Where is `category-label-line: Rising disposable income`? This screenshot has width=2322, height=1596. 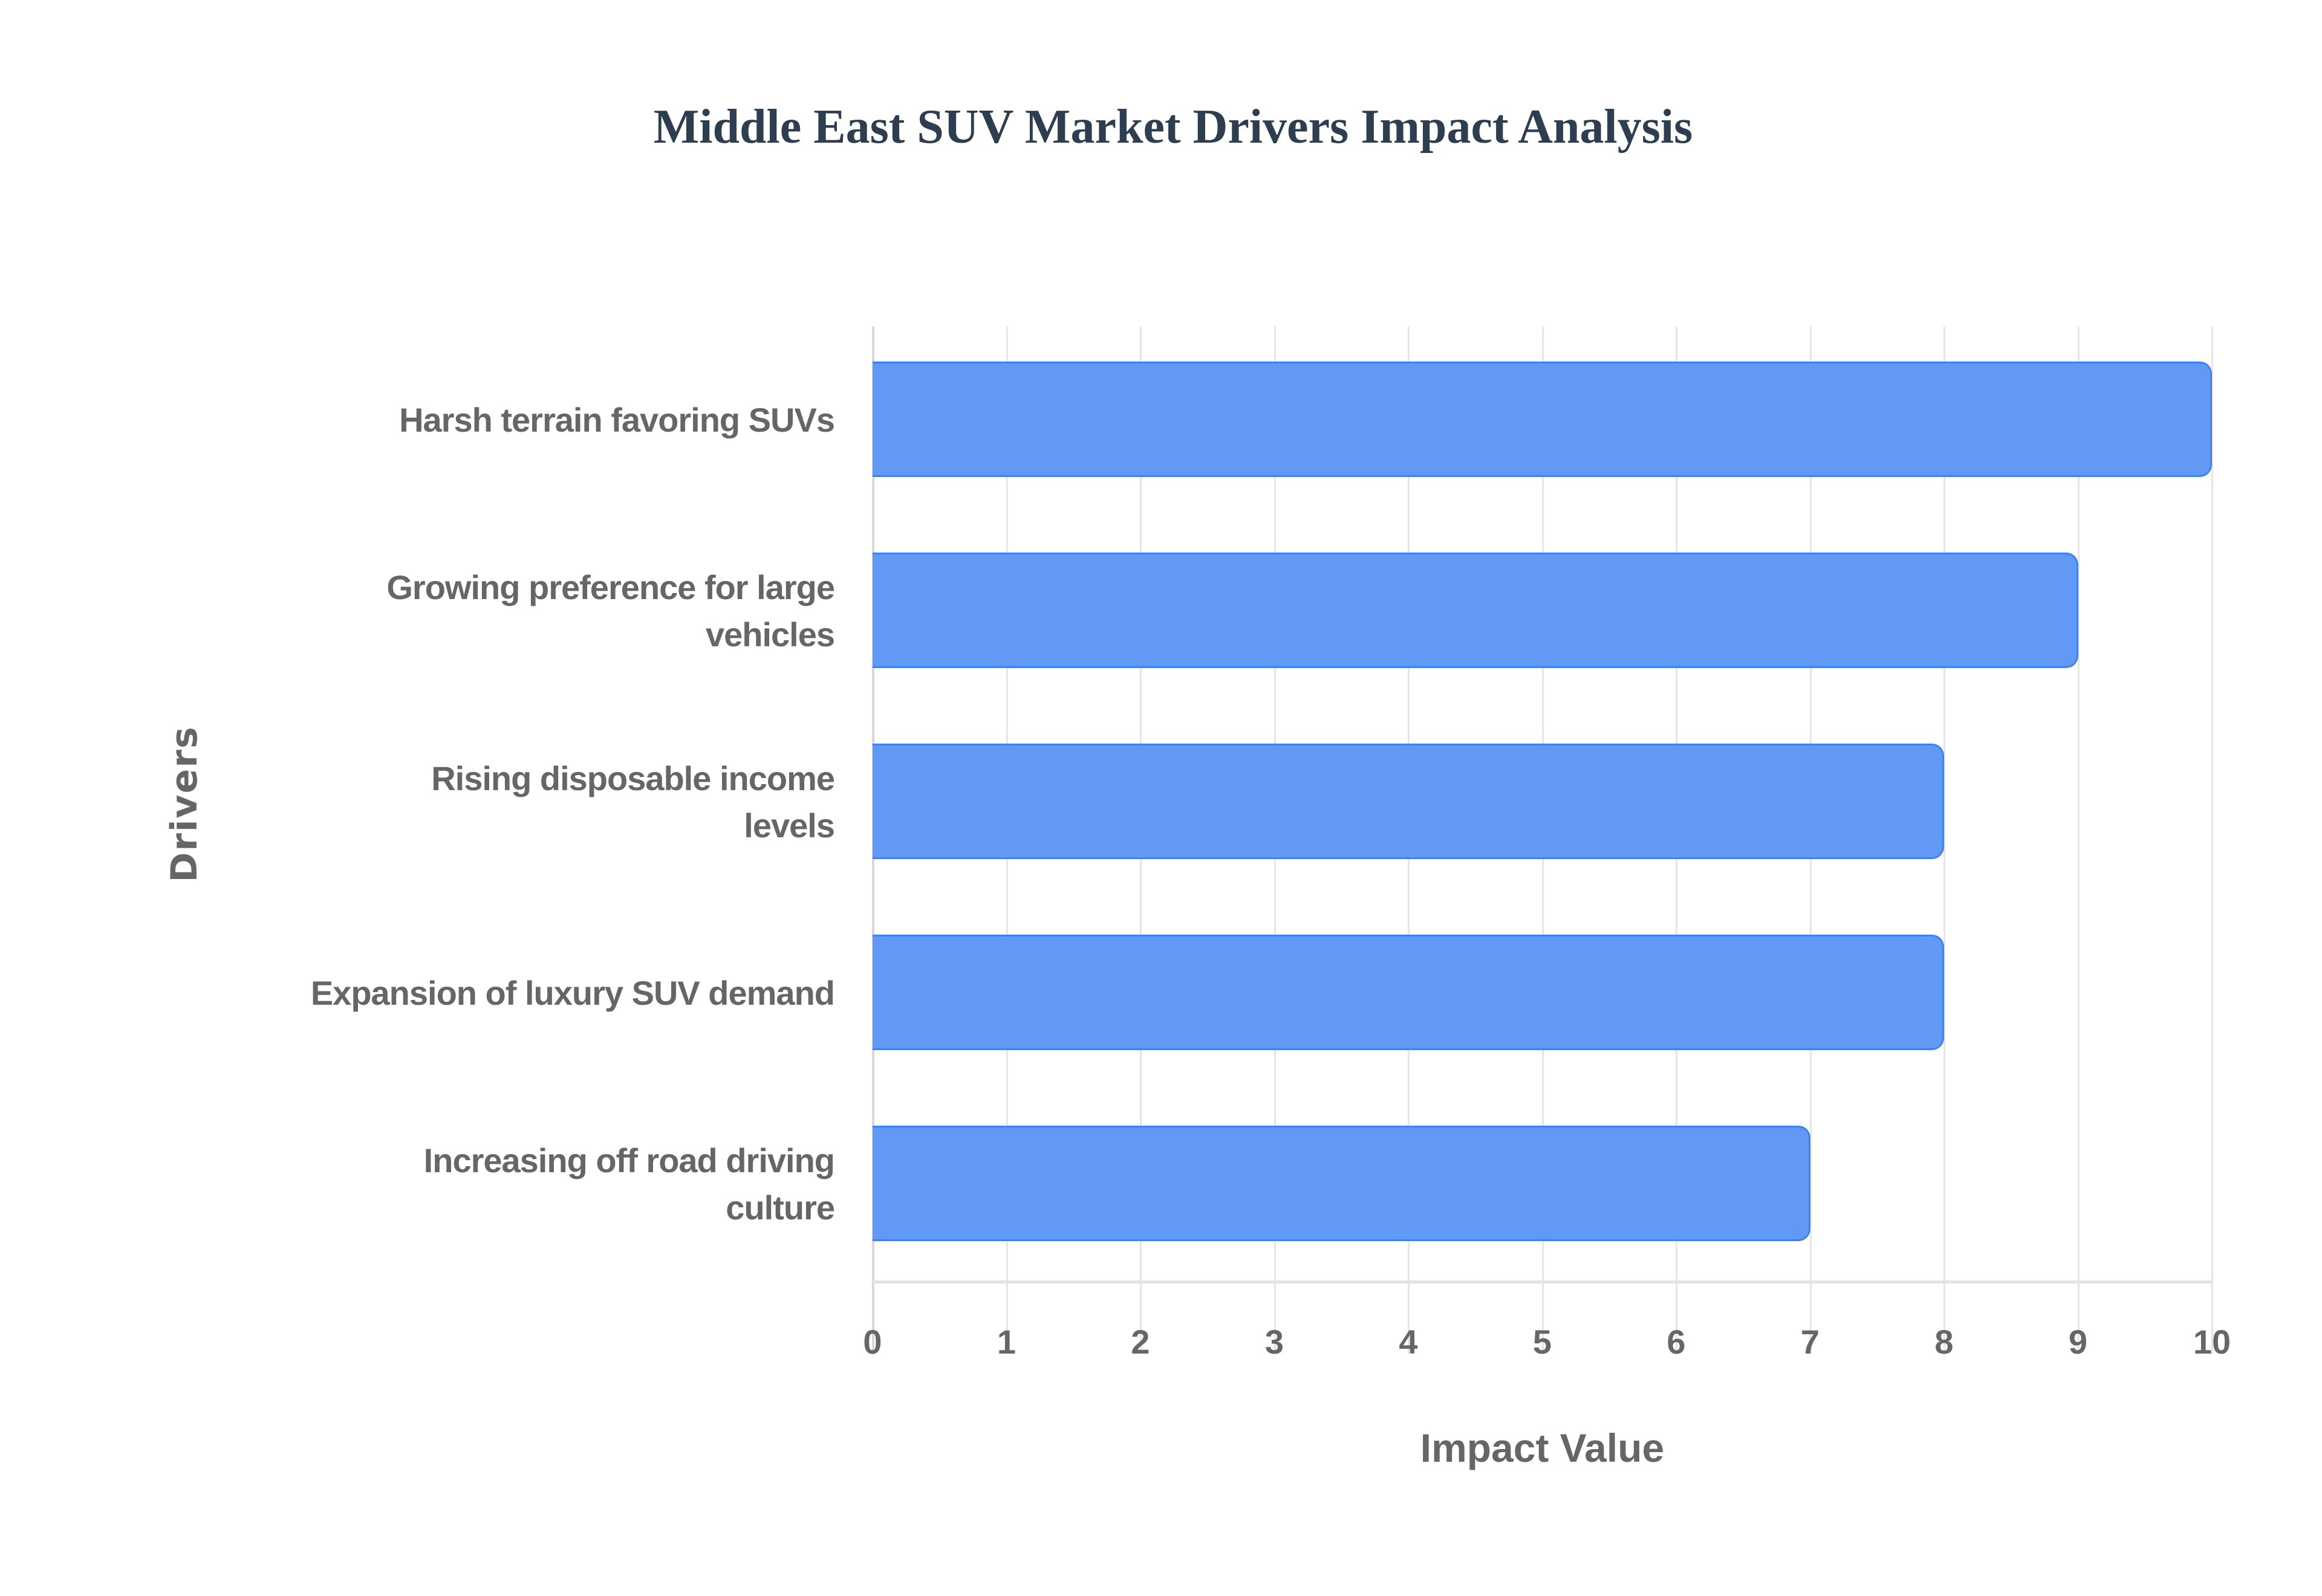 category-label-line: Rising disposable income is located at coordinates (633, 778).